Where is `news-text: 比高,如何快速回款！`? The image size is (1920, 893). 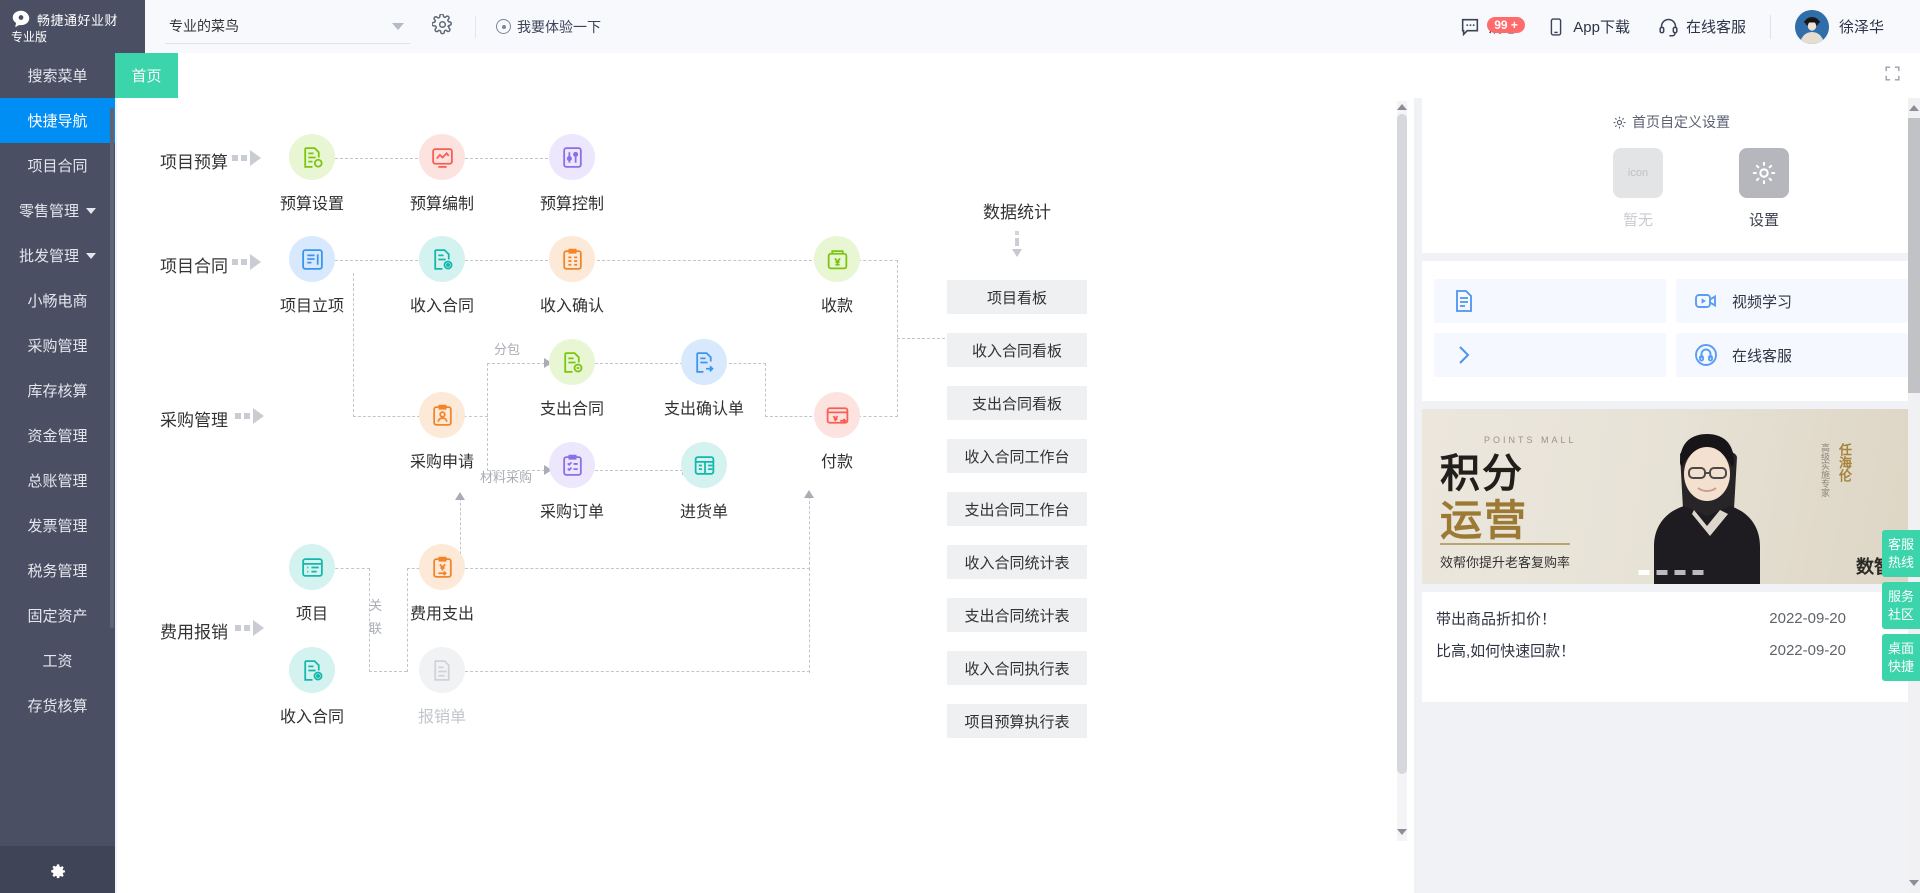 news-text: 比高,如何快速回款！ is located at coordinates (1506, 651).